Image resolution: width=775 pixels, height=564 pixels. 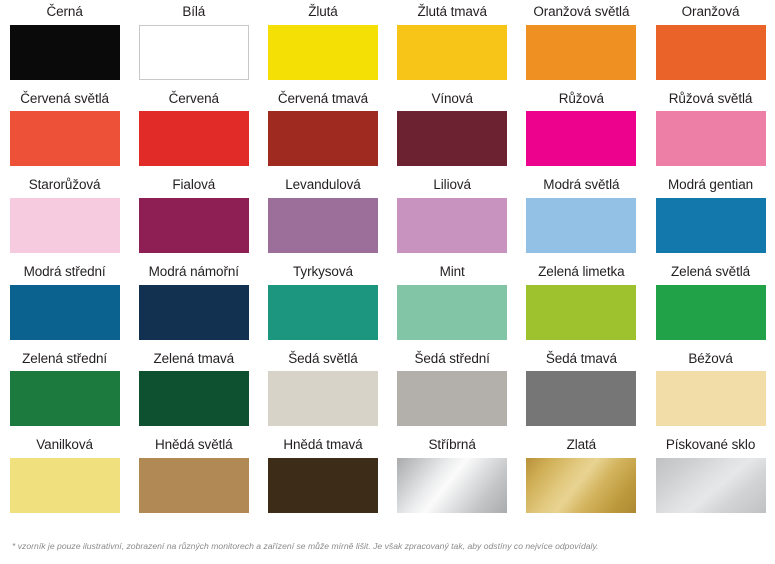 What do you see at coordinates (323, 185) in the screenshot?
I see `swatch-label: Levandulová` at bounding box center [323, 185].